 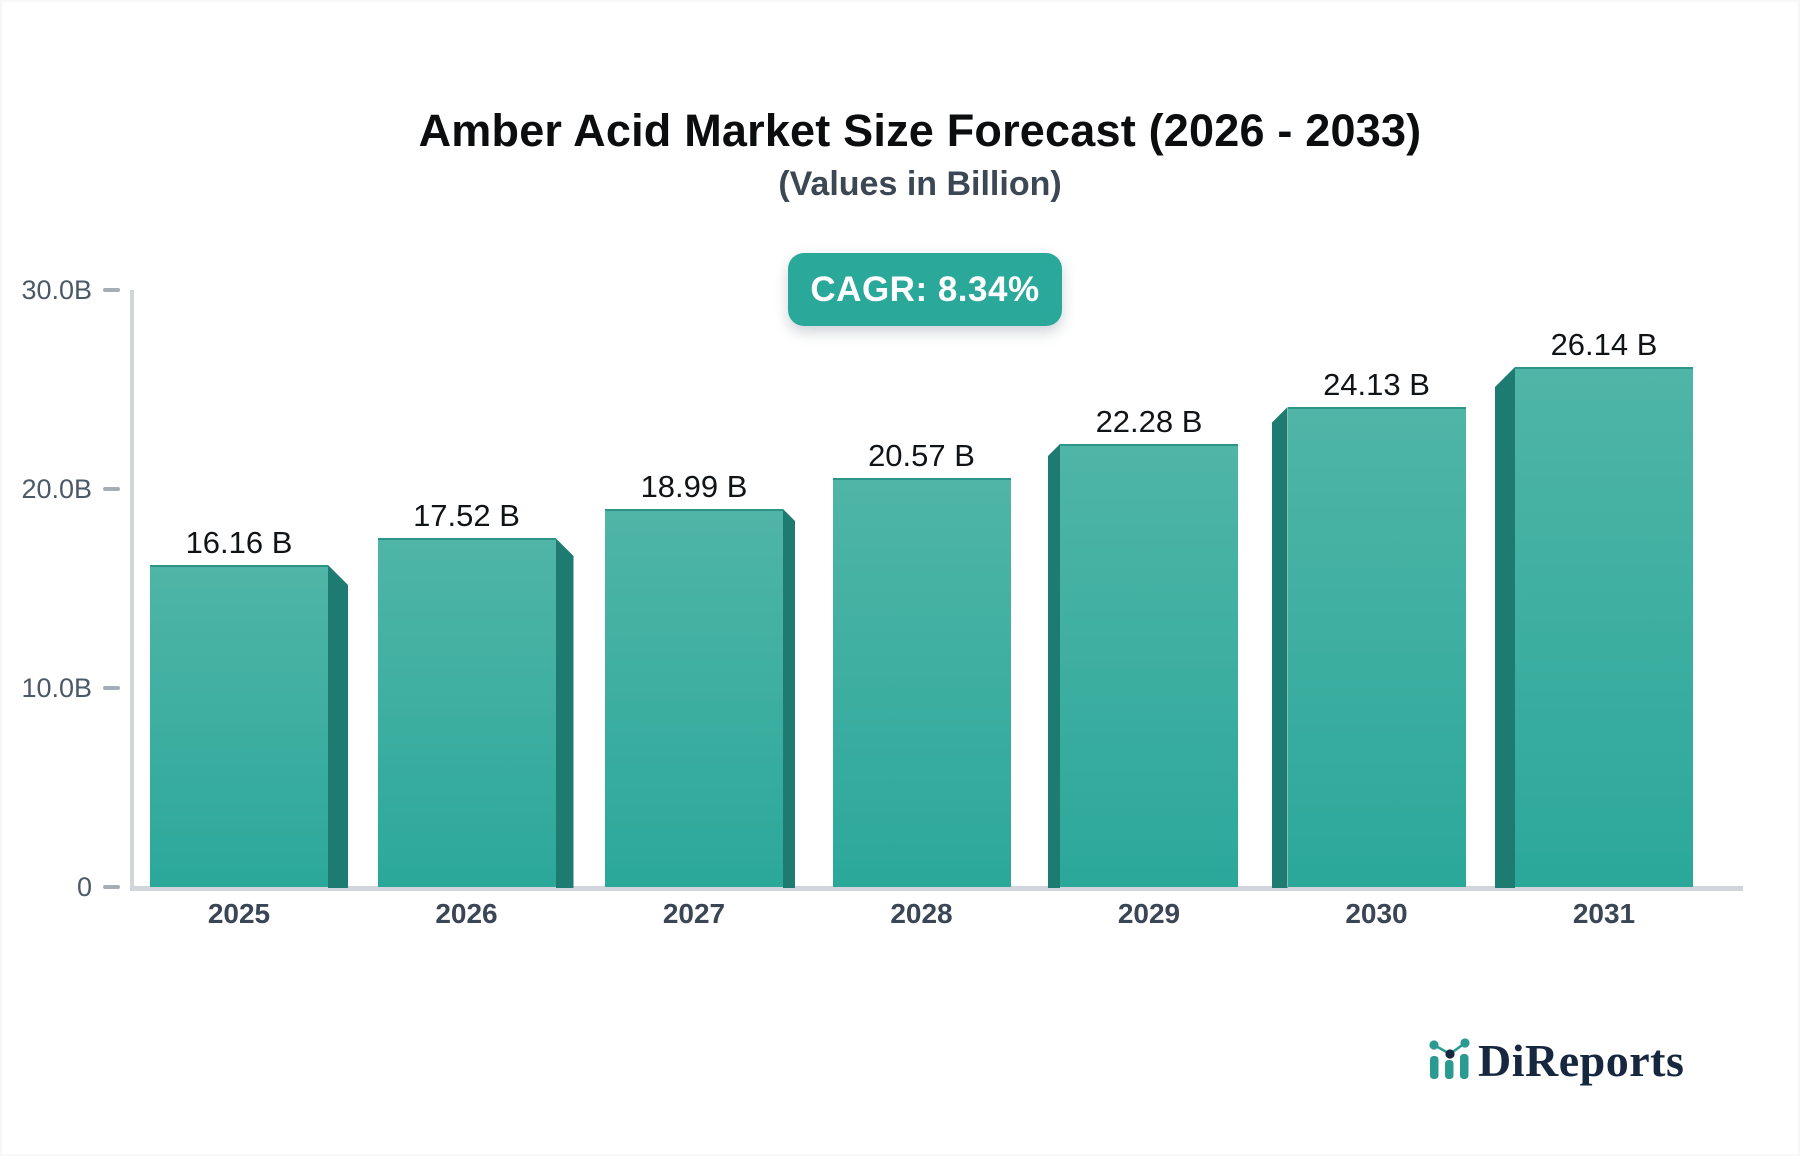 I want to click on x-axis-label: 2030, so click(x=1376, y=913).